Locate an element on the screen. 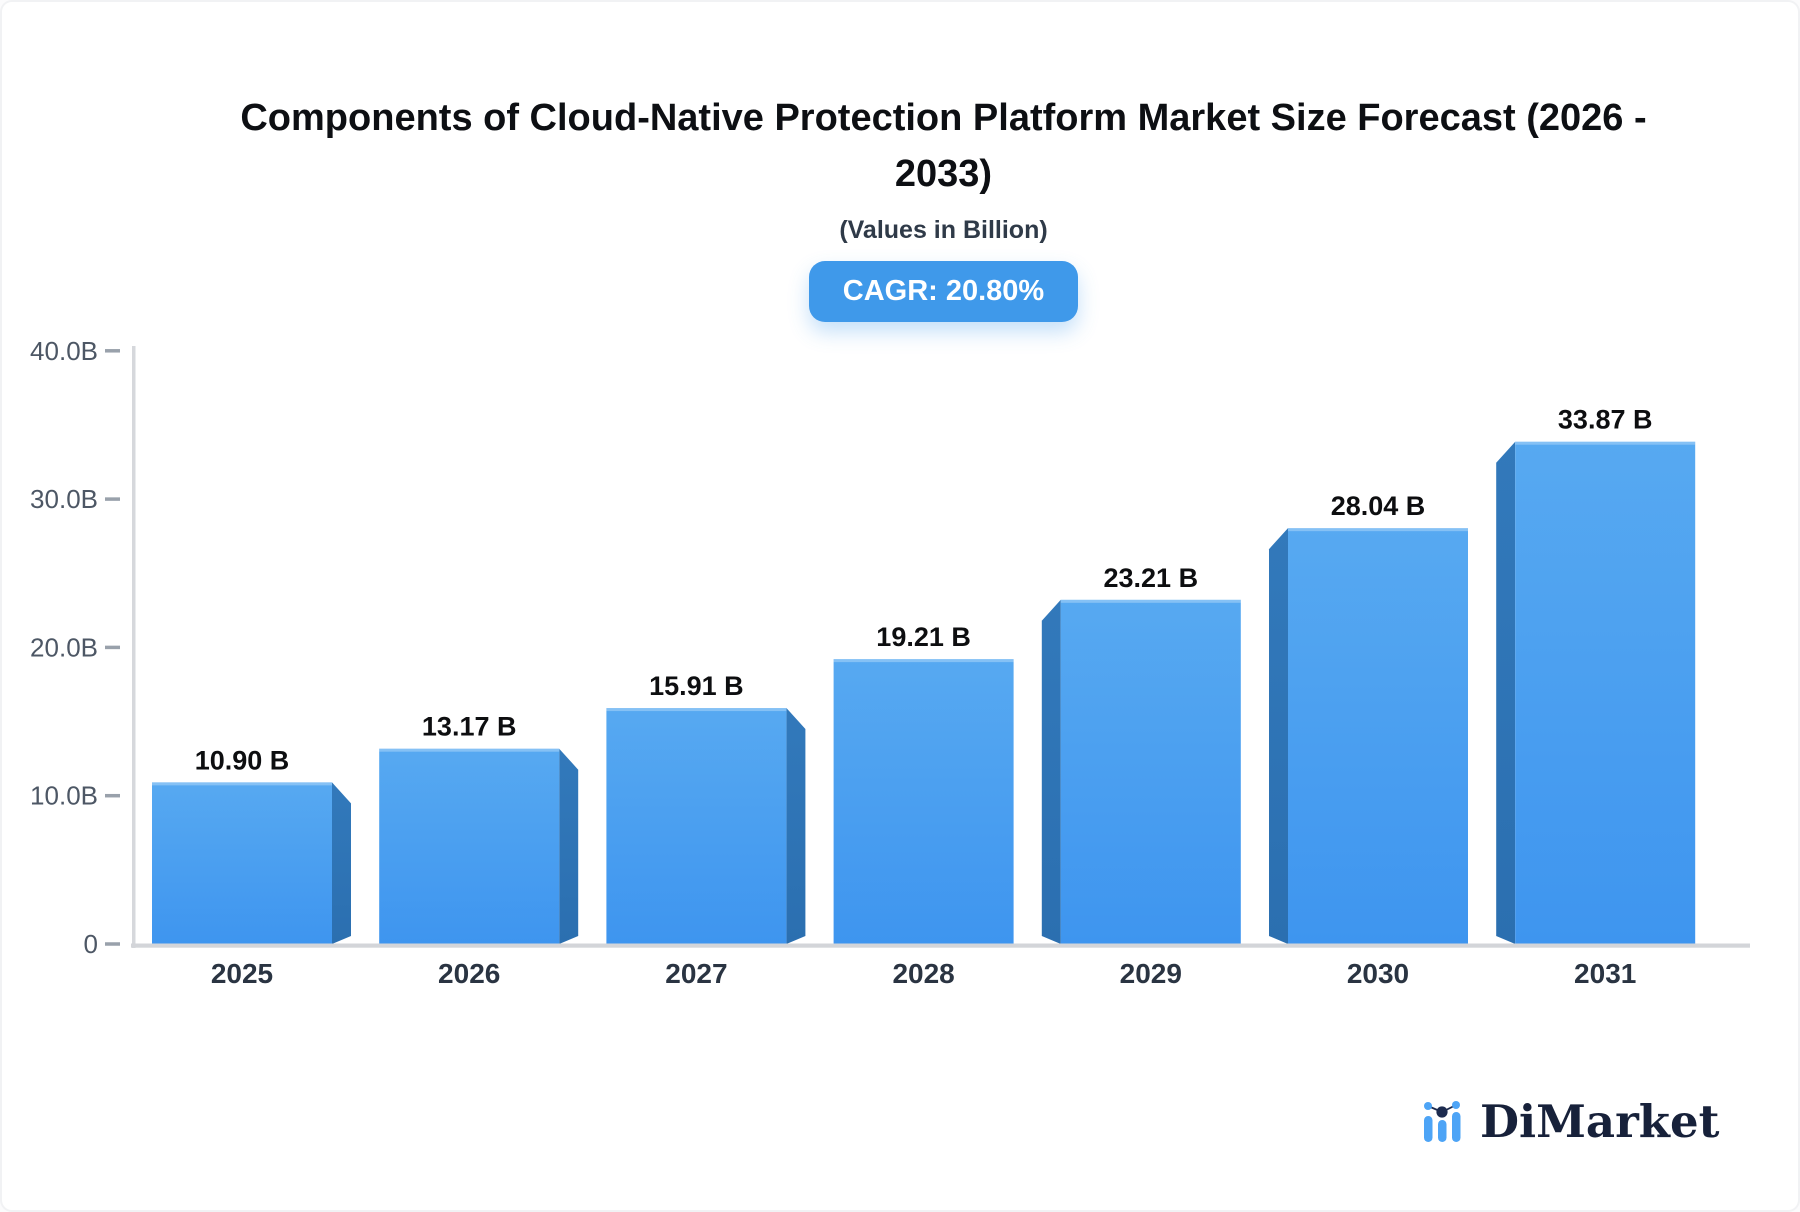  brand-logo: DiMarket is located at coordinates (1571, 1122).